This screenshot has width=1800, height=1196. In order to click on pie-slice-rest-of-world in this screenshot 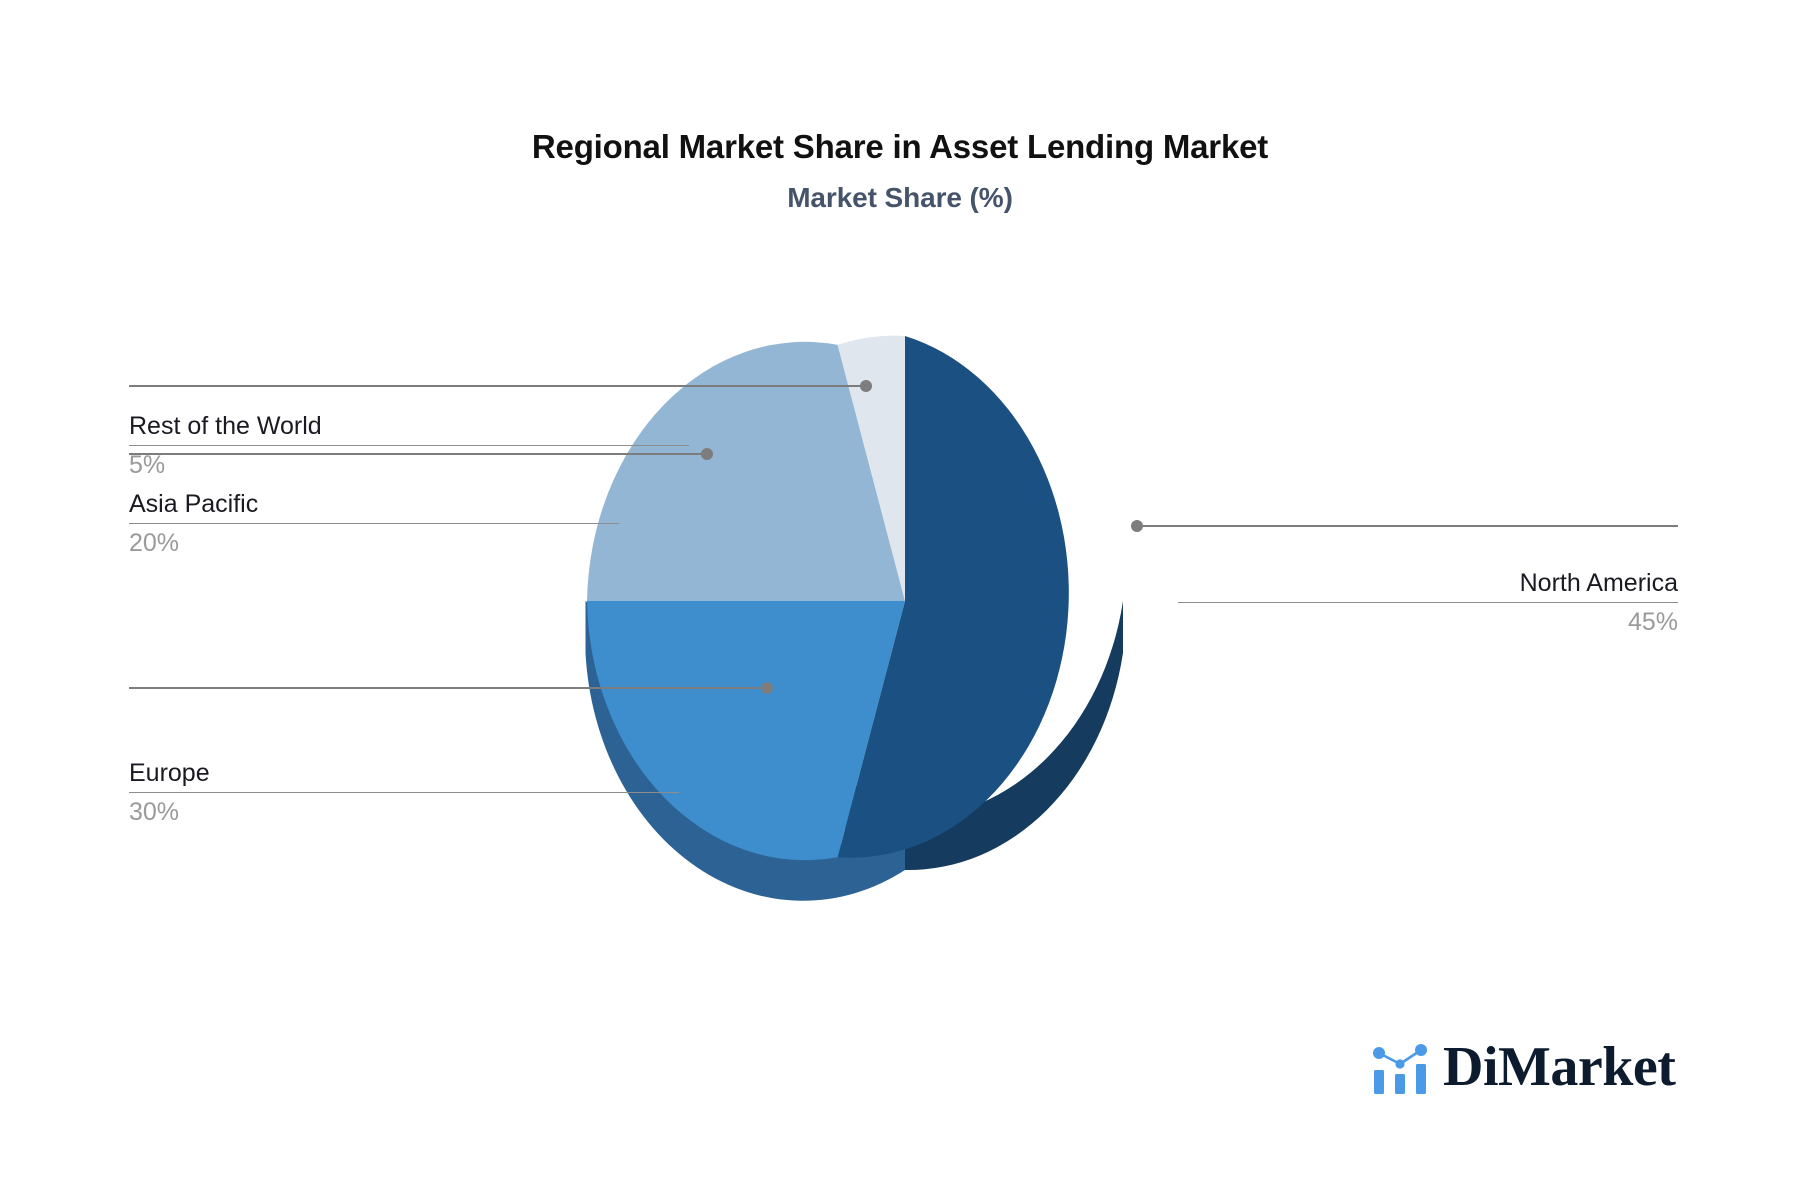, I will do `click(871, 468)`.